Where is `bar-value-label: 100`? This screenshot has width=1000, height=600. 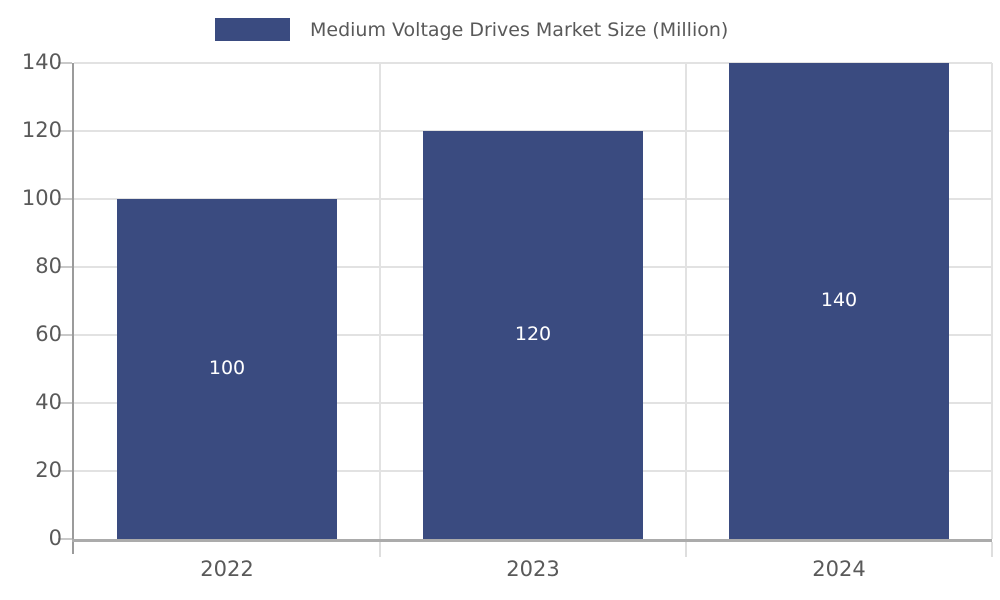
bar-value-label: 100 is located at coordinates (227, 368).